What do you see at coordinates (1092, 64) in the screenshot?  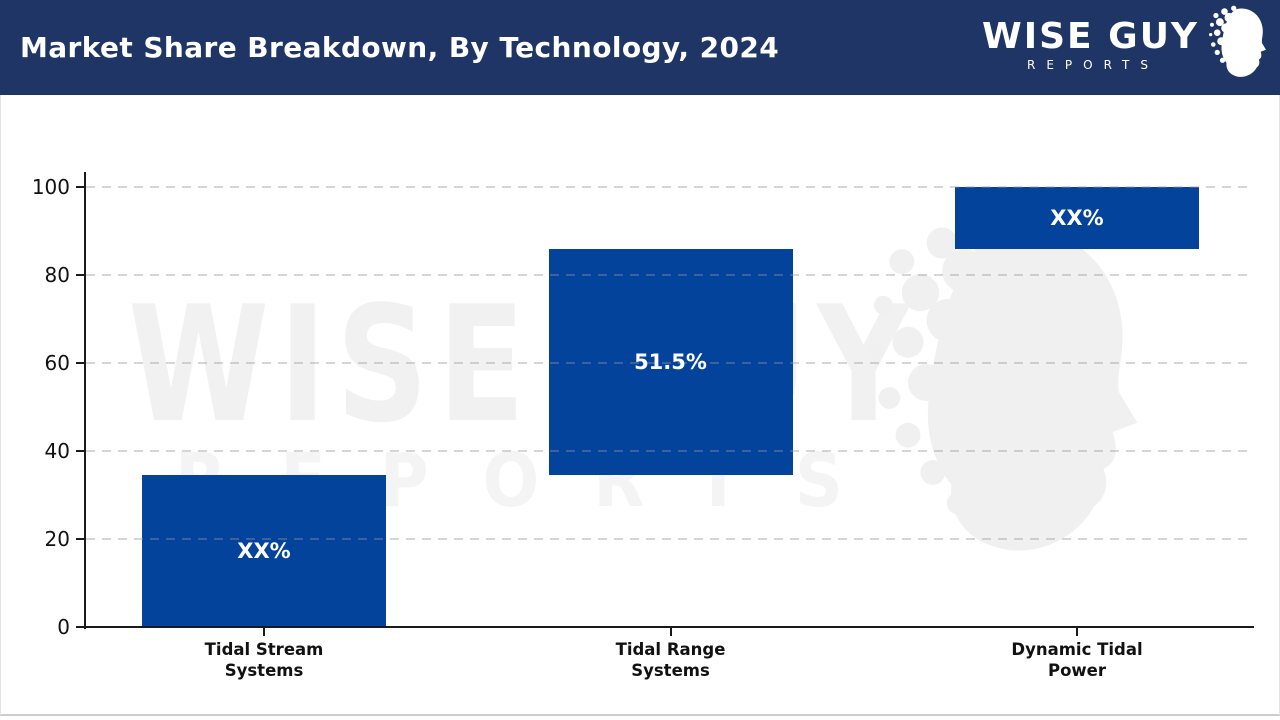 I see `brand-subtitle: REPORTS` at bounding box center [1092, 64].